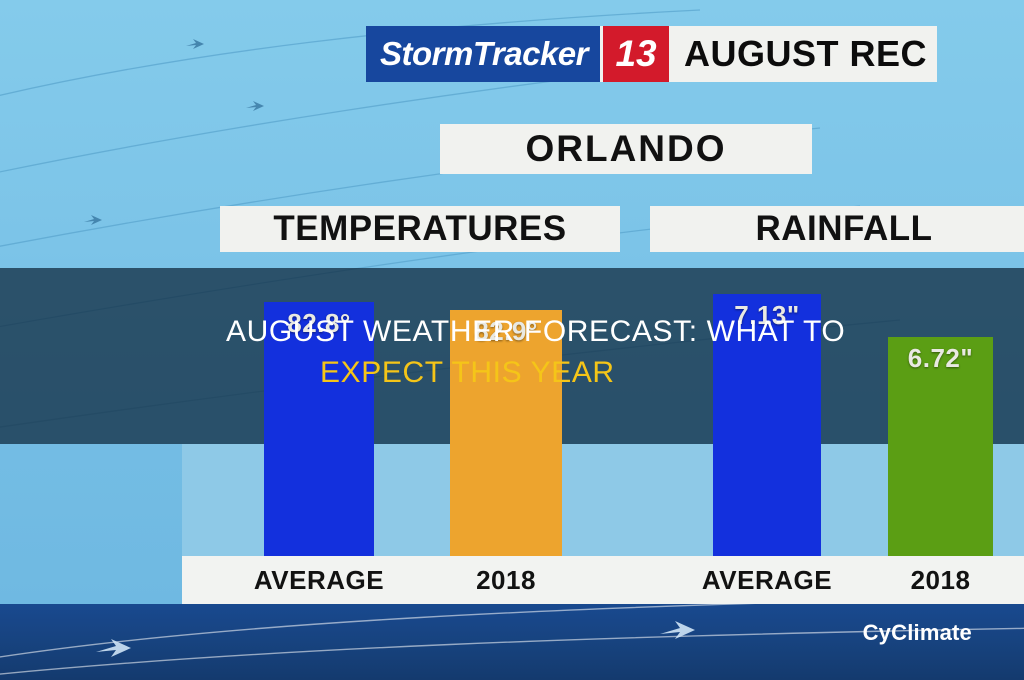 This screenshot has width=1024, height=680. I want to click on section-label-temperatures: TEMPERATURES, so click(420, 228).